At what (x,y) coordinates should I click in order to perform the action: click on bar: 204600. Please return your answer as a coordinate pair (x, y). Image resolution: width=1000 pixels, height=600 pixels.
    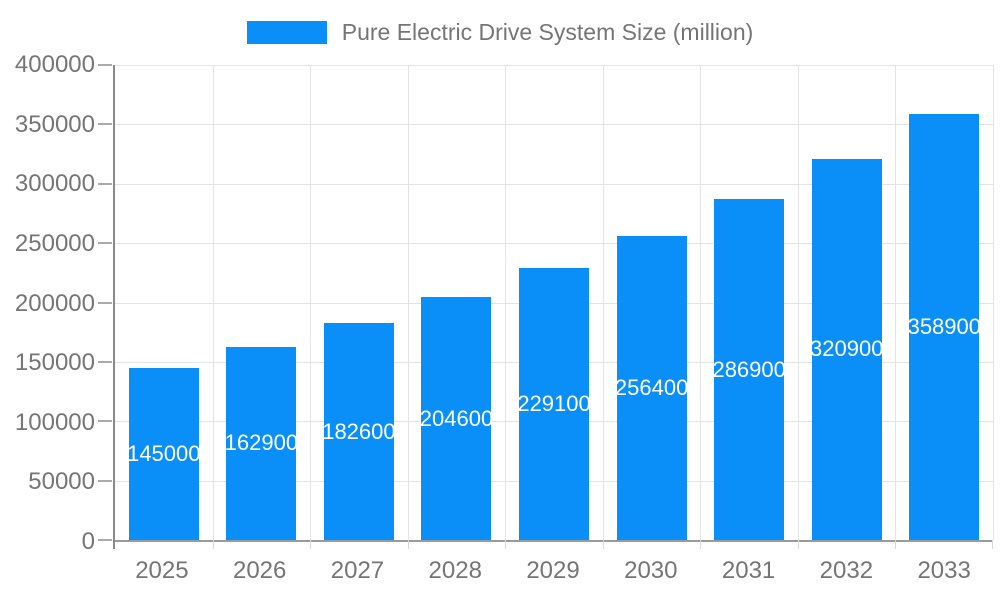
    Looking at the image, I should click on (456, 418).